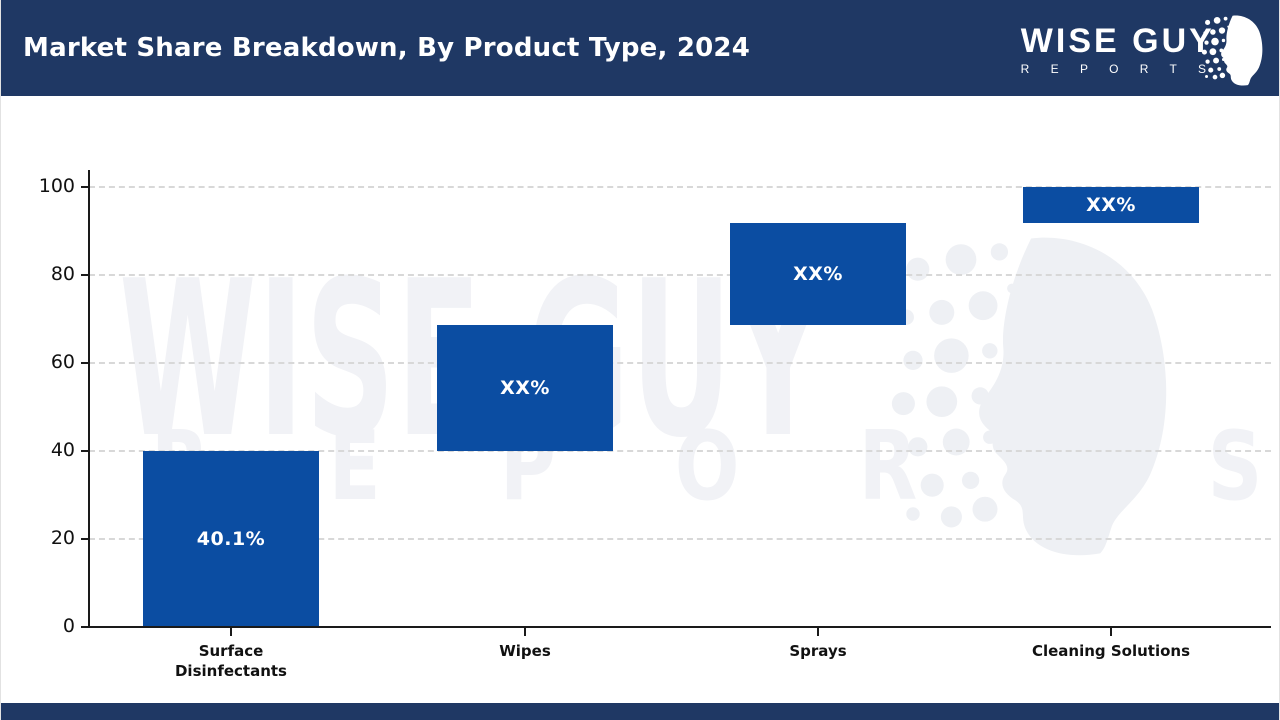 Image resolution: width=1280 pixels, height=720 pixels. Describe the element at coordinates (818, 651) in the screenshot. I see `x-label-sprays: Sprays` at that location.